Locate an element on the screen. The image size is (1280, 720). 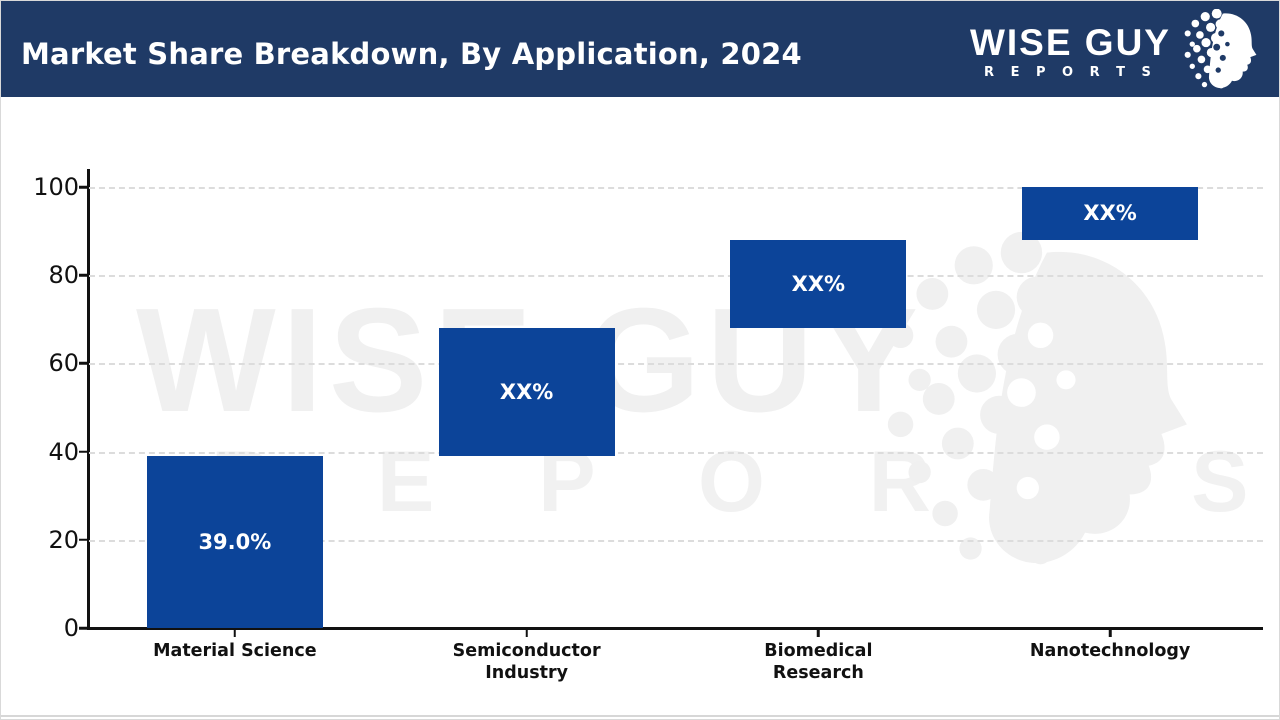
bar-segment-3: XX% is located at coordinates (1110, 213).